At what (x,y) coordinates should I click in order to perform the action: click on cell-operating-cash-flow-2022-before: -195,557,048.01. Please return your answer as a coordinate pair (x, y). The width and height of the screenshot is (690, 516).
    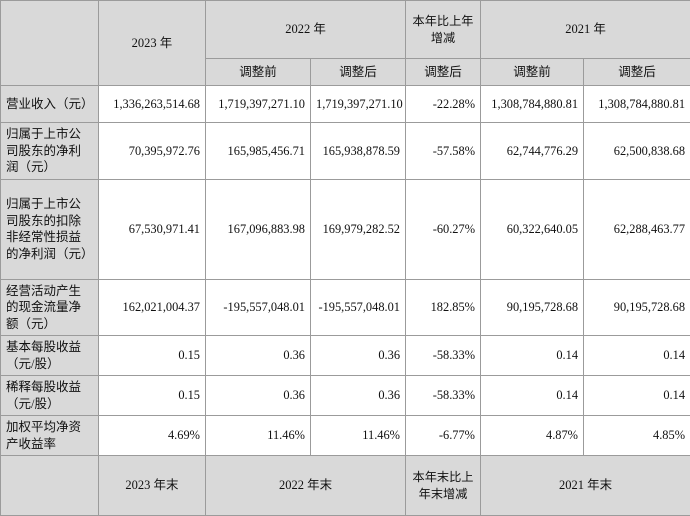
    Looking at the image, I should click on (258, 307).